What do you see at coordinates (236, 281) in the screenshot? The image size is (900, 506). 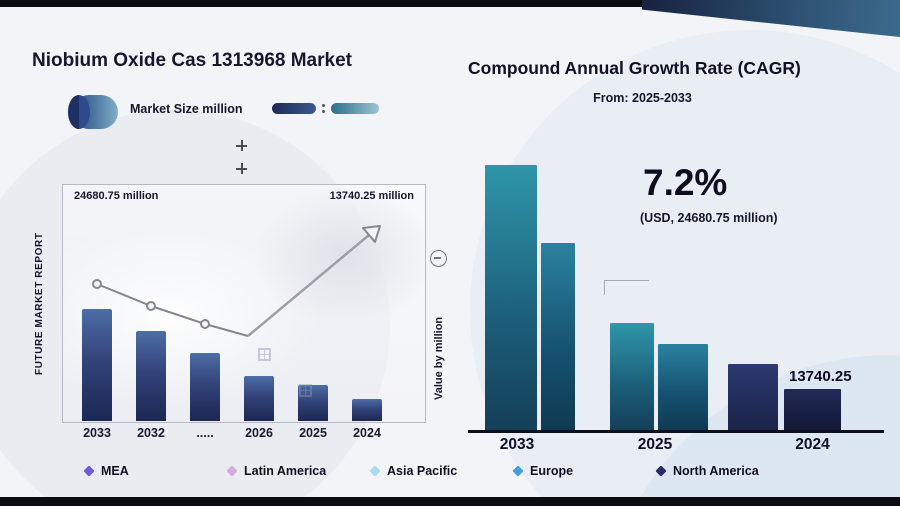 I see `trend-line` at bounding box center [236, 281].